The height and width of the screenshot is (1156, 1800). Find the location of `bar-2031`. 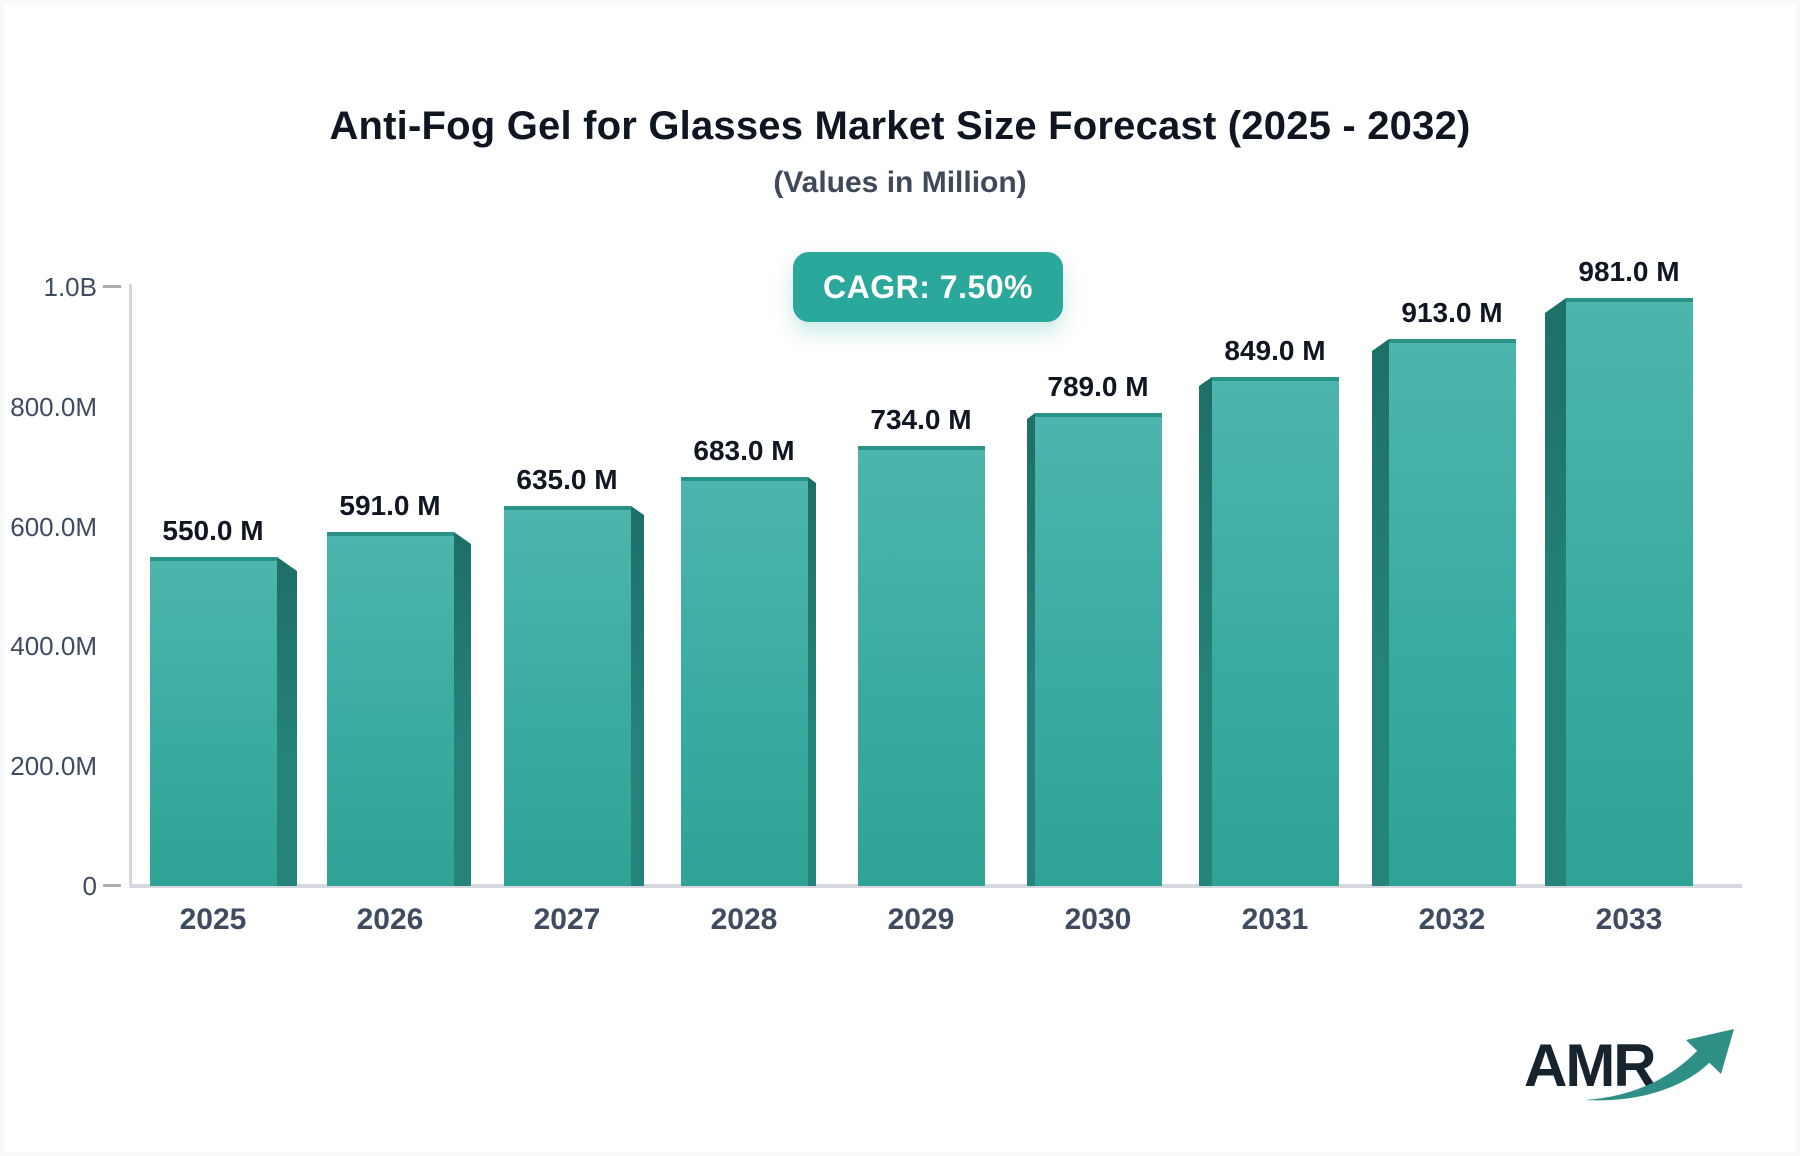

bar-2031 is located at coordinates (1275, 631).